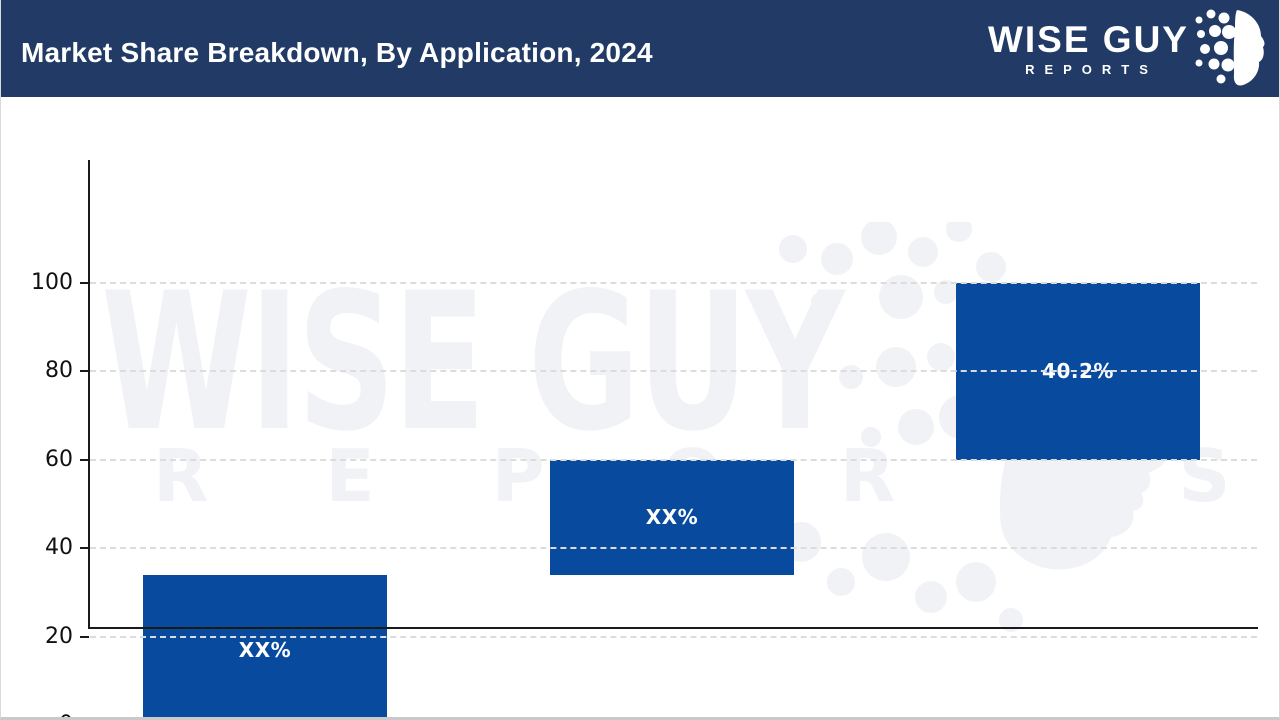  Describe the element at coordinates (59, 371) in the screenshot. I see `y-tick-label: 80` at that location.